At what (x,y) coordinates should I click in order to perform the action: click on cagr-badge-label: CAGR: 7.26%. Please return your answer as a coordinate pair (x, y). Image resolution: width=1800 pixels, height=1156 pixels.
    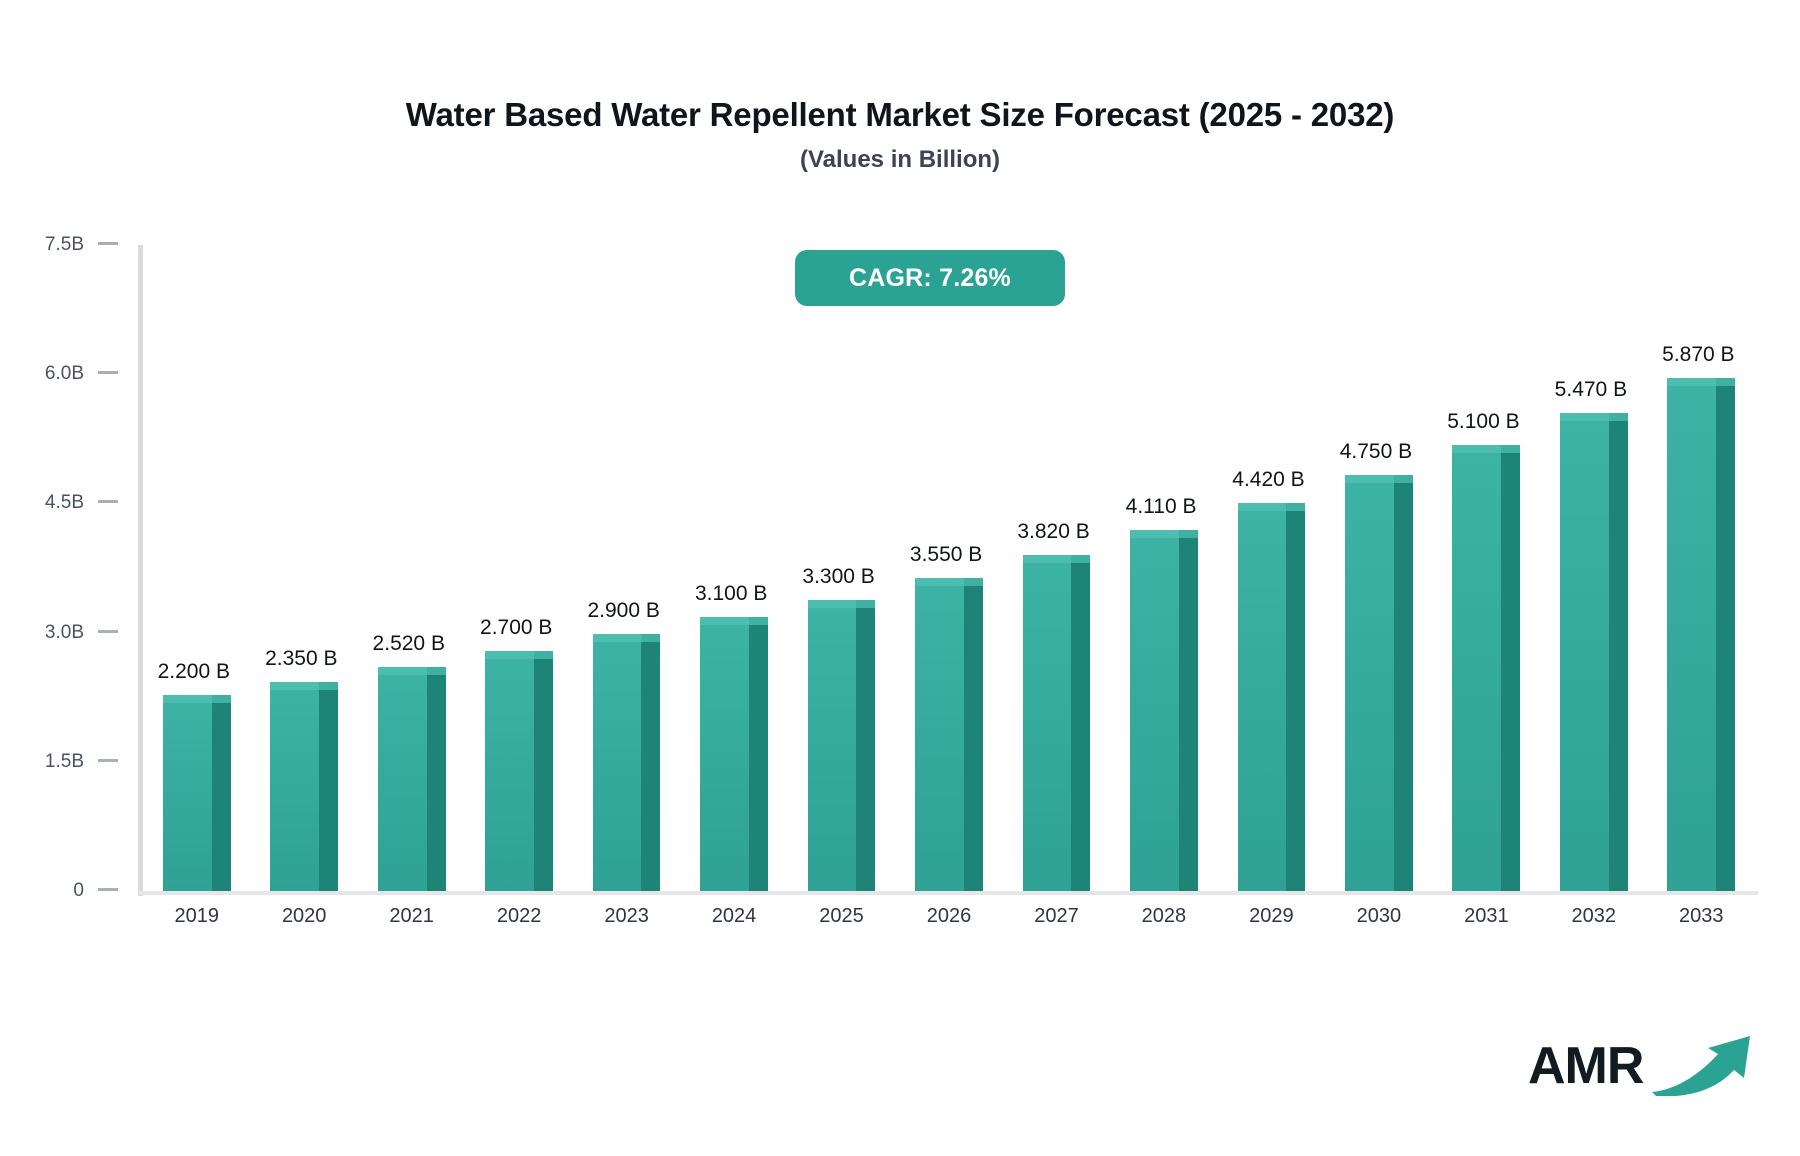
    Looking at the image, I should click on (930, 277).